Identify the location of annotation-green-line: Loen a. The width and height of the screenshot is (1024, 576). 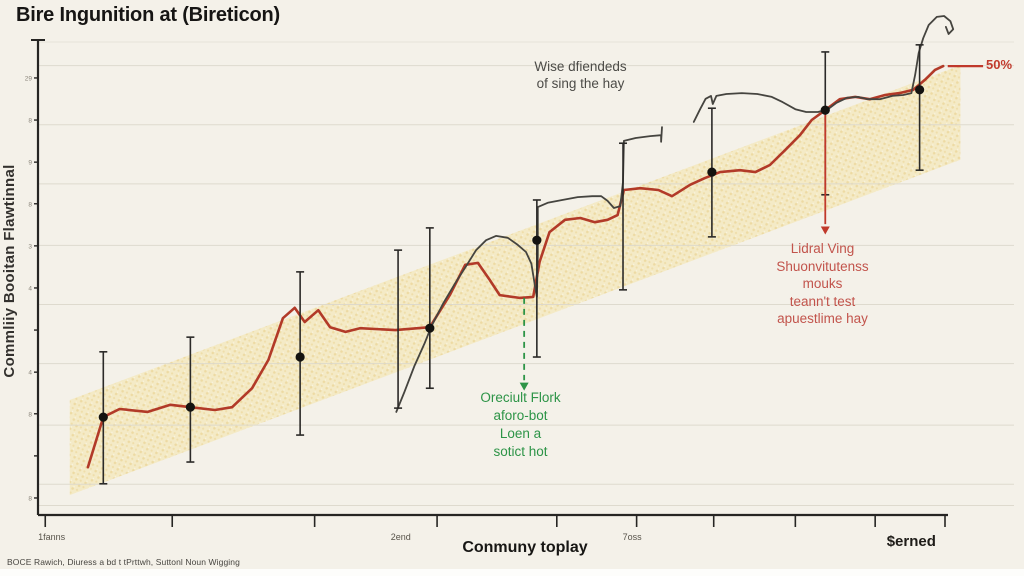
(520, 433).